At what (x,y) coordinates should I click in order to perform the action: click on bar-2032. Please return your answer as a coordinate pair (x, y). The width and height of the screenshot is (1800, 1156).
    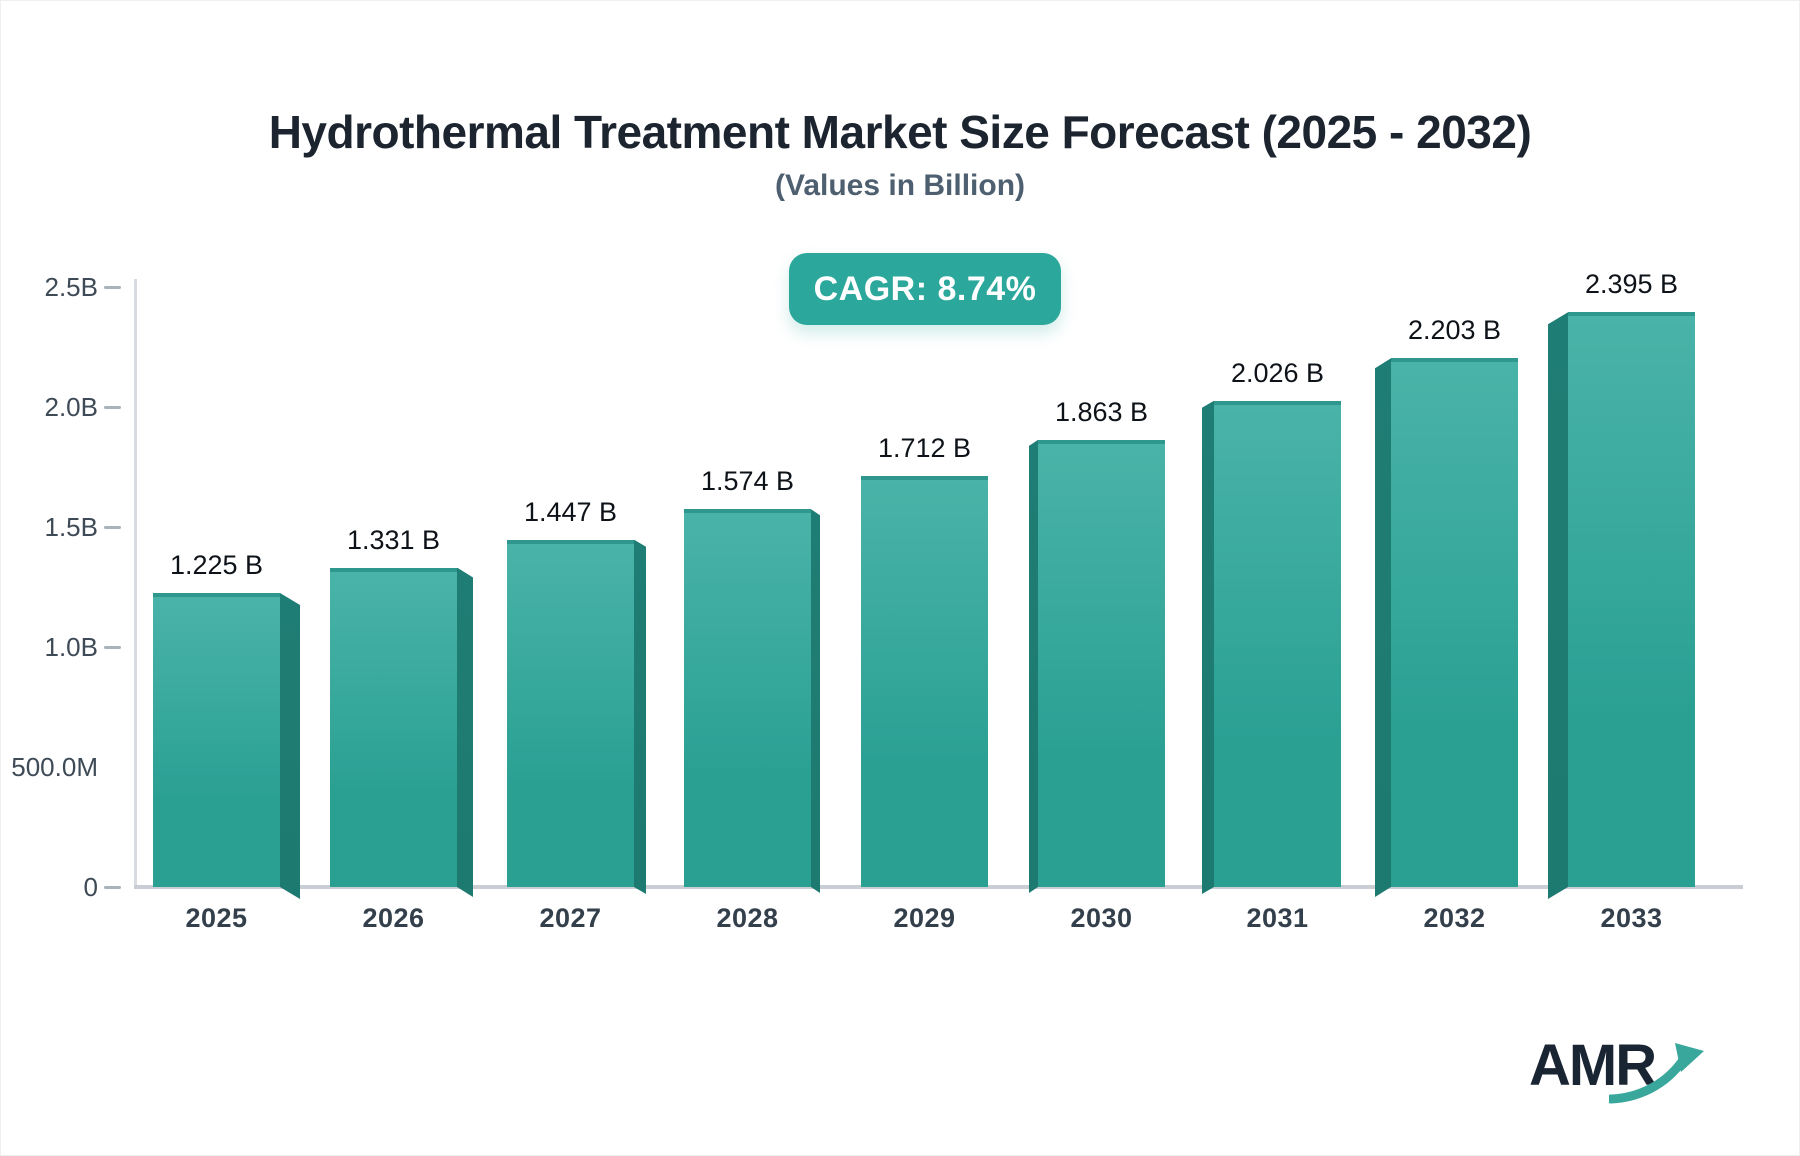
    Looking at the image, I should click on (1454, 622).